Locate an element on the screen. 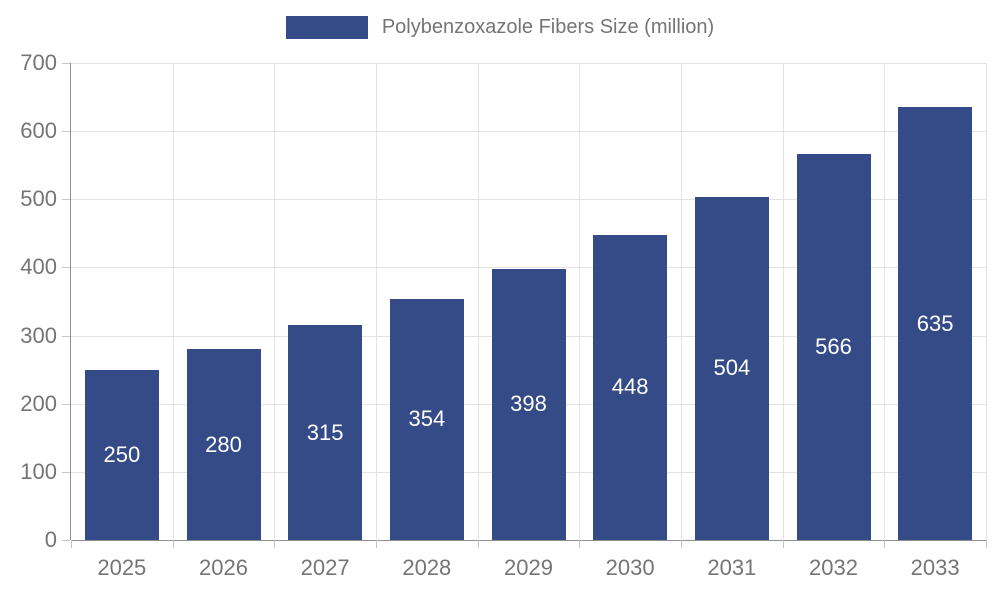 Image resolution: width=1000 pixels, height=600 pixels. bar: 250 is located at coordinates (121, 454).